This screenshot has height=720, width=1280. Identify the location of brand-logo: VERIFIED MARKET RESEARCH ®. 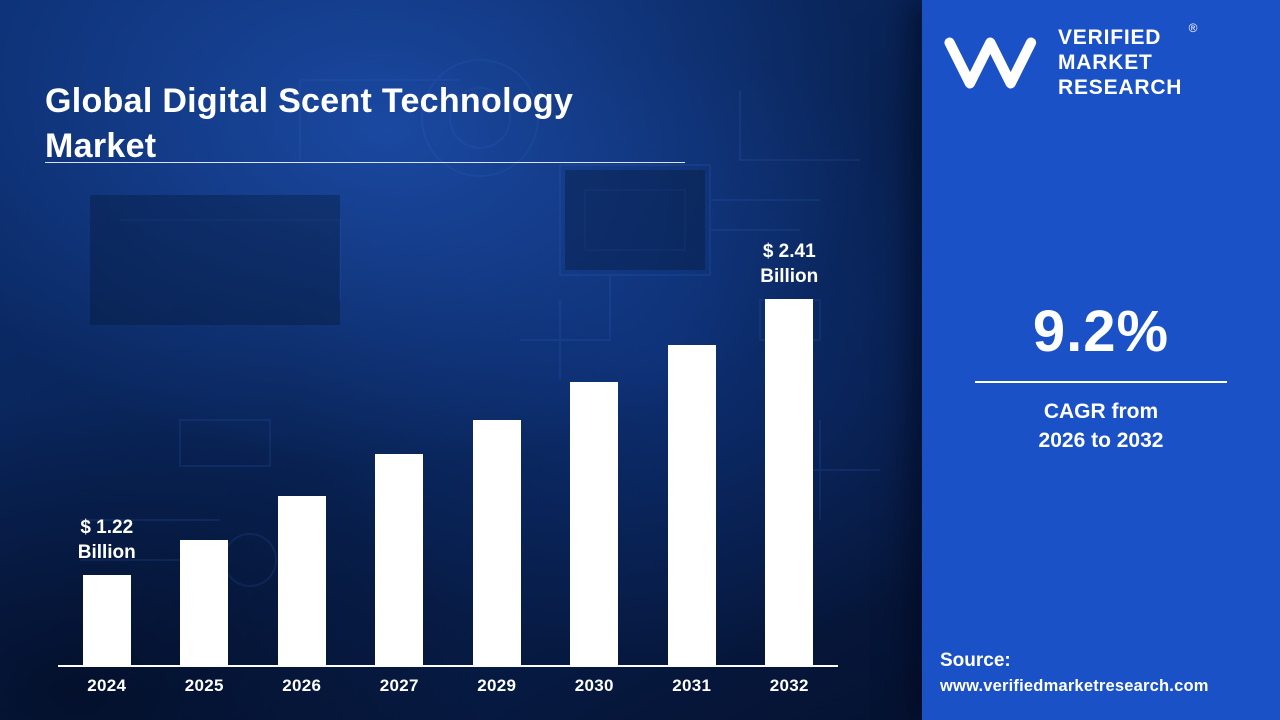
(1103, 60).